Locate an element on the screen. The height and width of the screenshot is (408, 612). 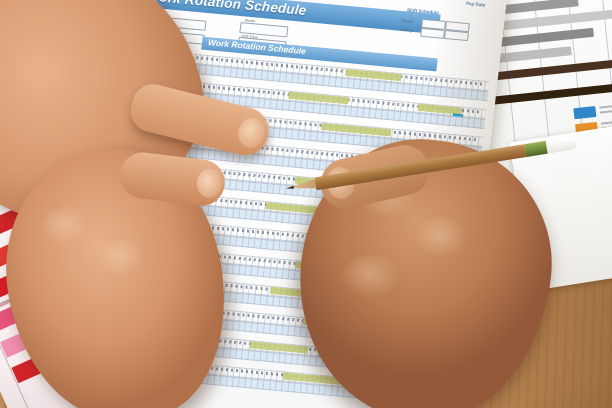
shift-highlight is located at coordinates (440, 109).